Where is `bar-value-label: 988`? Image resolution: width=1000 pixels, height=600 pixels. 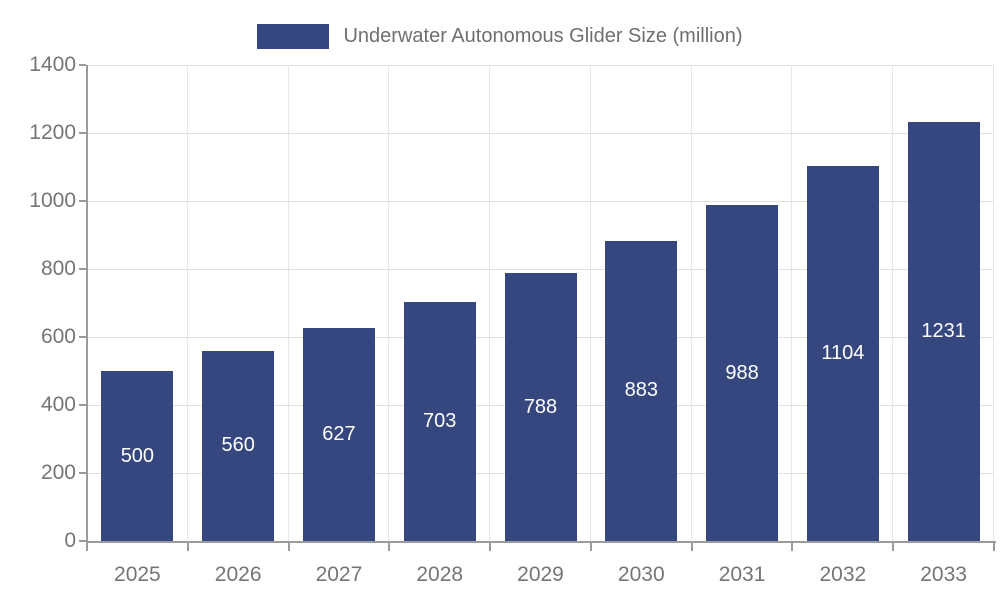 bar-value-label: 988 is located at coordinates (742, 372).